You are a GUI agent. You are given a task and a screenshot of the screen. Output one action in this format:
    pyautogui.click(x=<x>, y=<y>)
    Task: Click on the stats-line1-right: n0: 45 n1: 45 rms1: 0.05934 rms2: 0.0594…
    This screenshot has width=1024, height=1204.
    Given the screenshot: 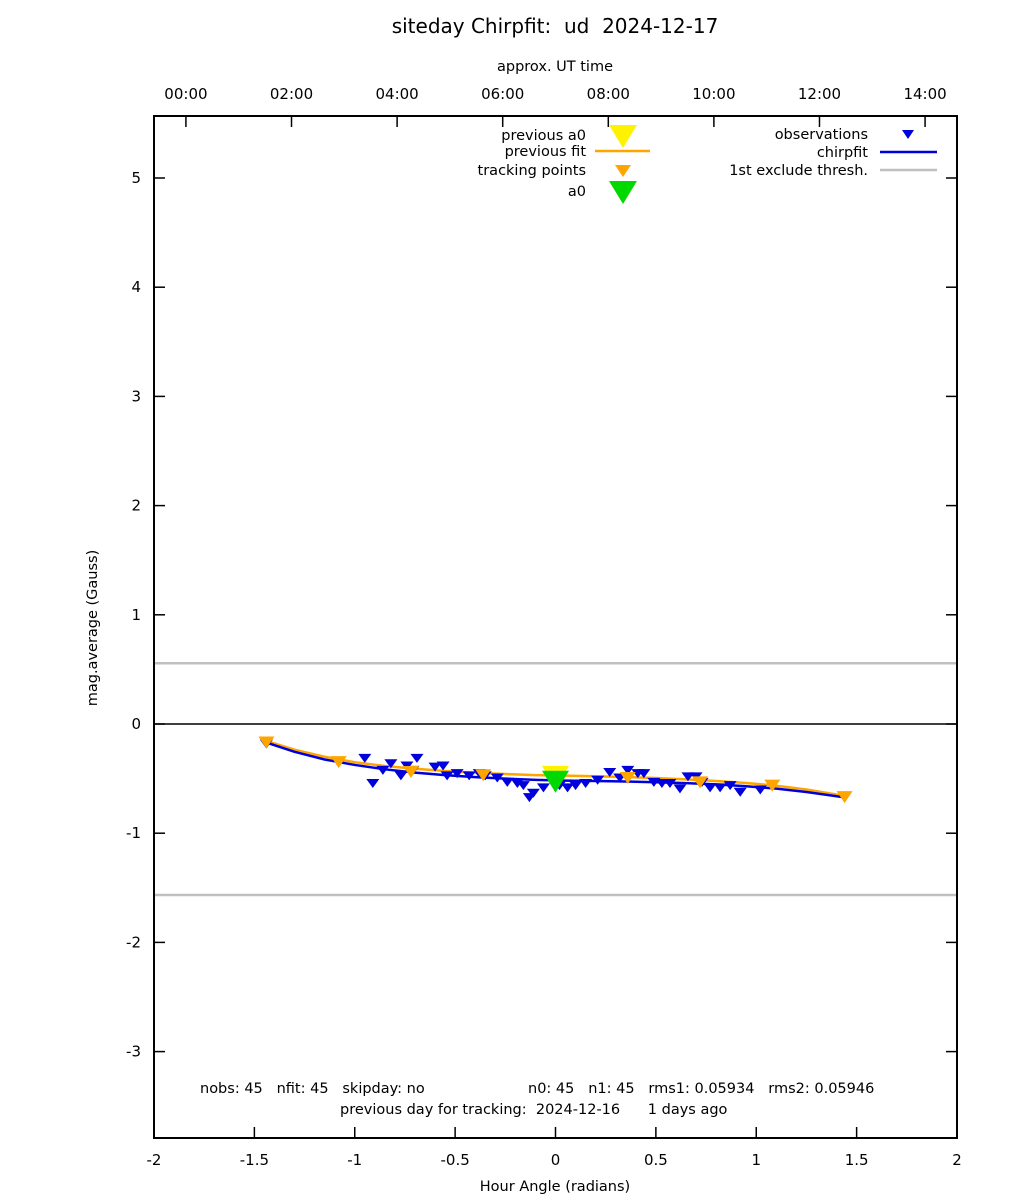 What is the action you would take?
    pyautogui.click(x=701, y=1089)
    